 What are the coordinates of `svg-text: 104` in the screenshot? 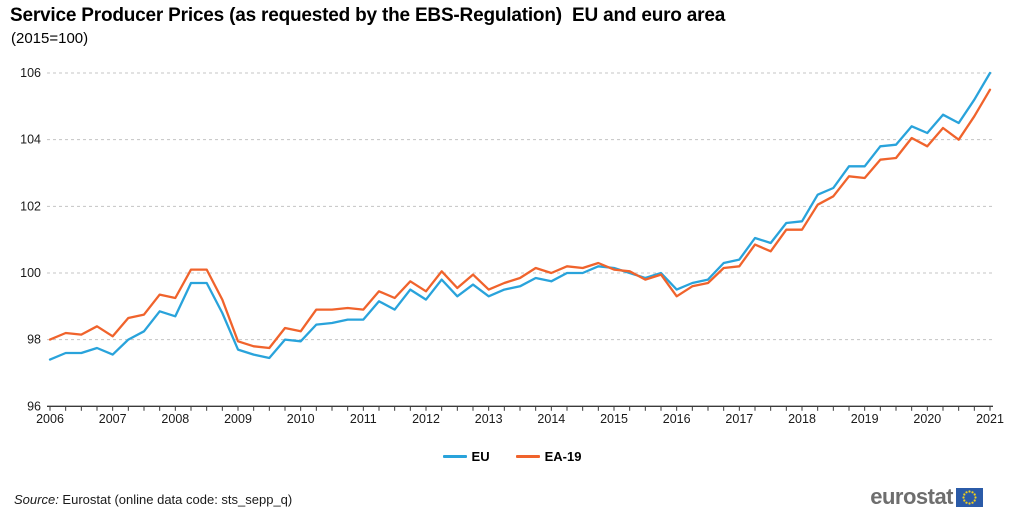 It's located at (30, 140).